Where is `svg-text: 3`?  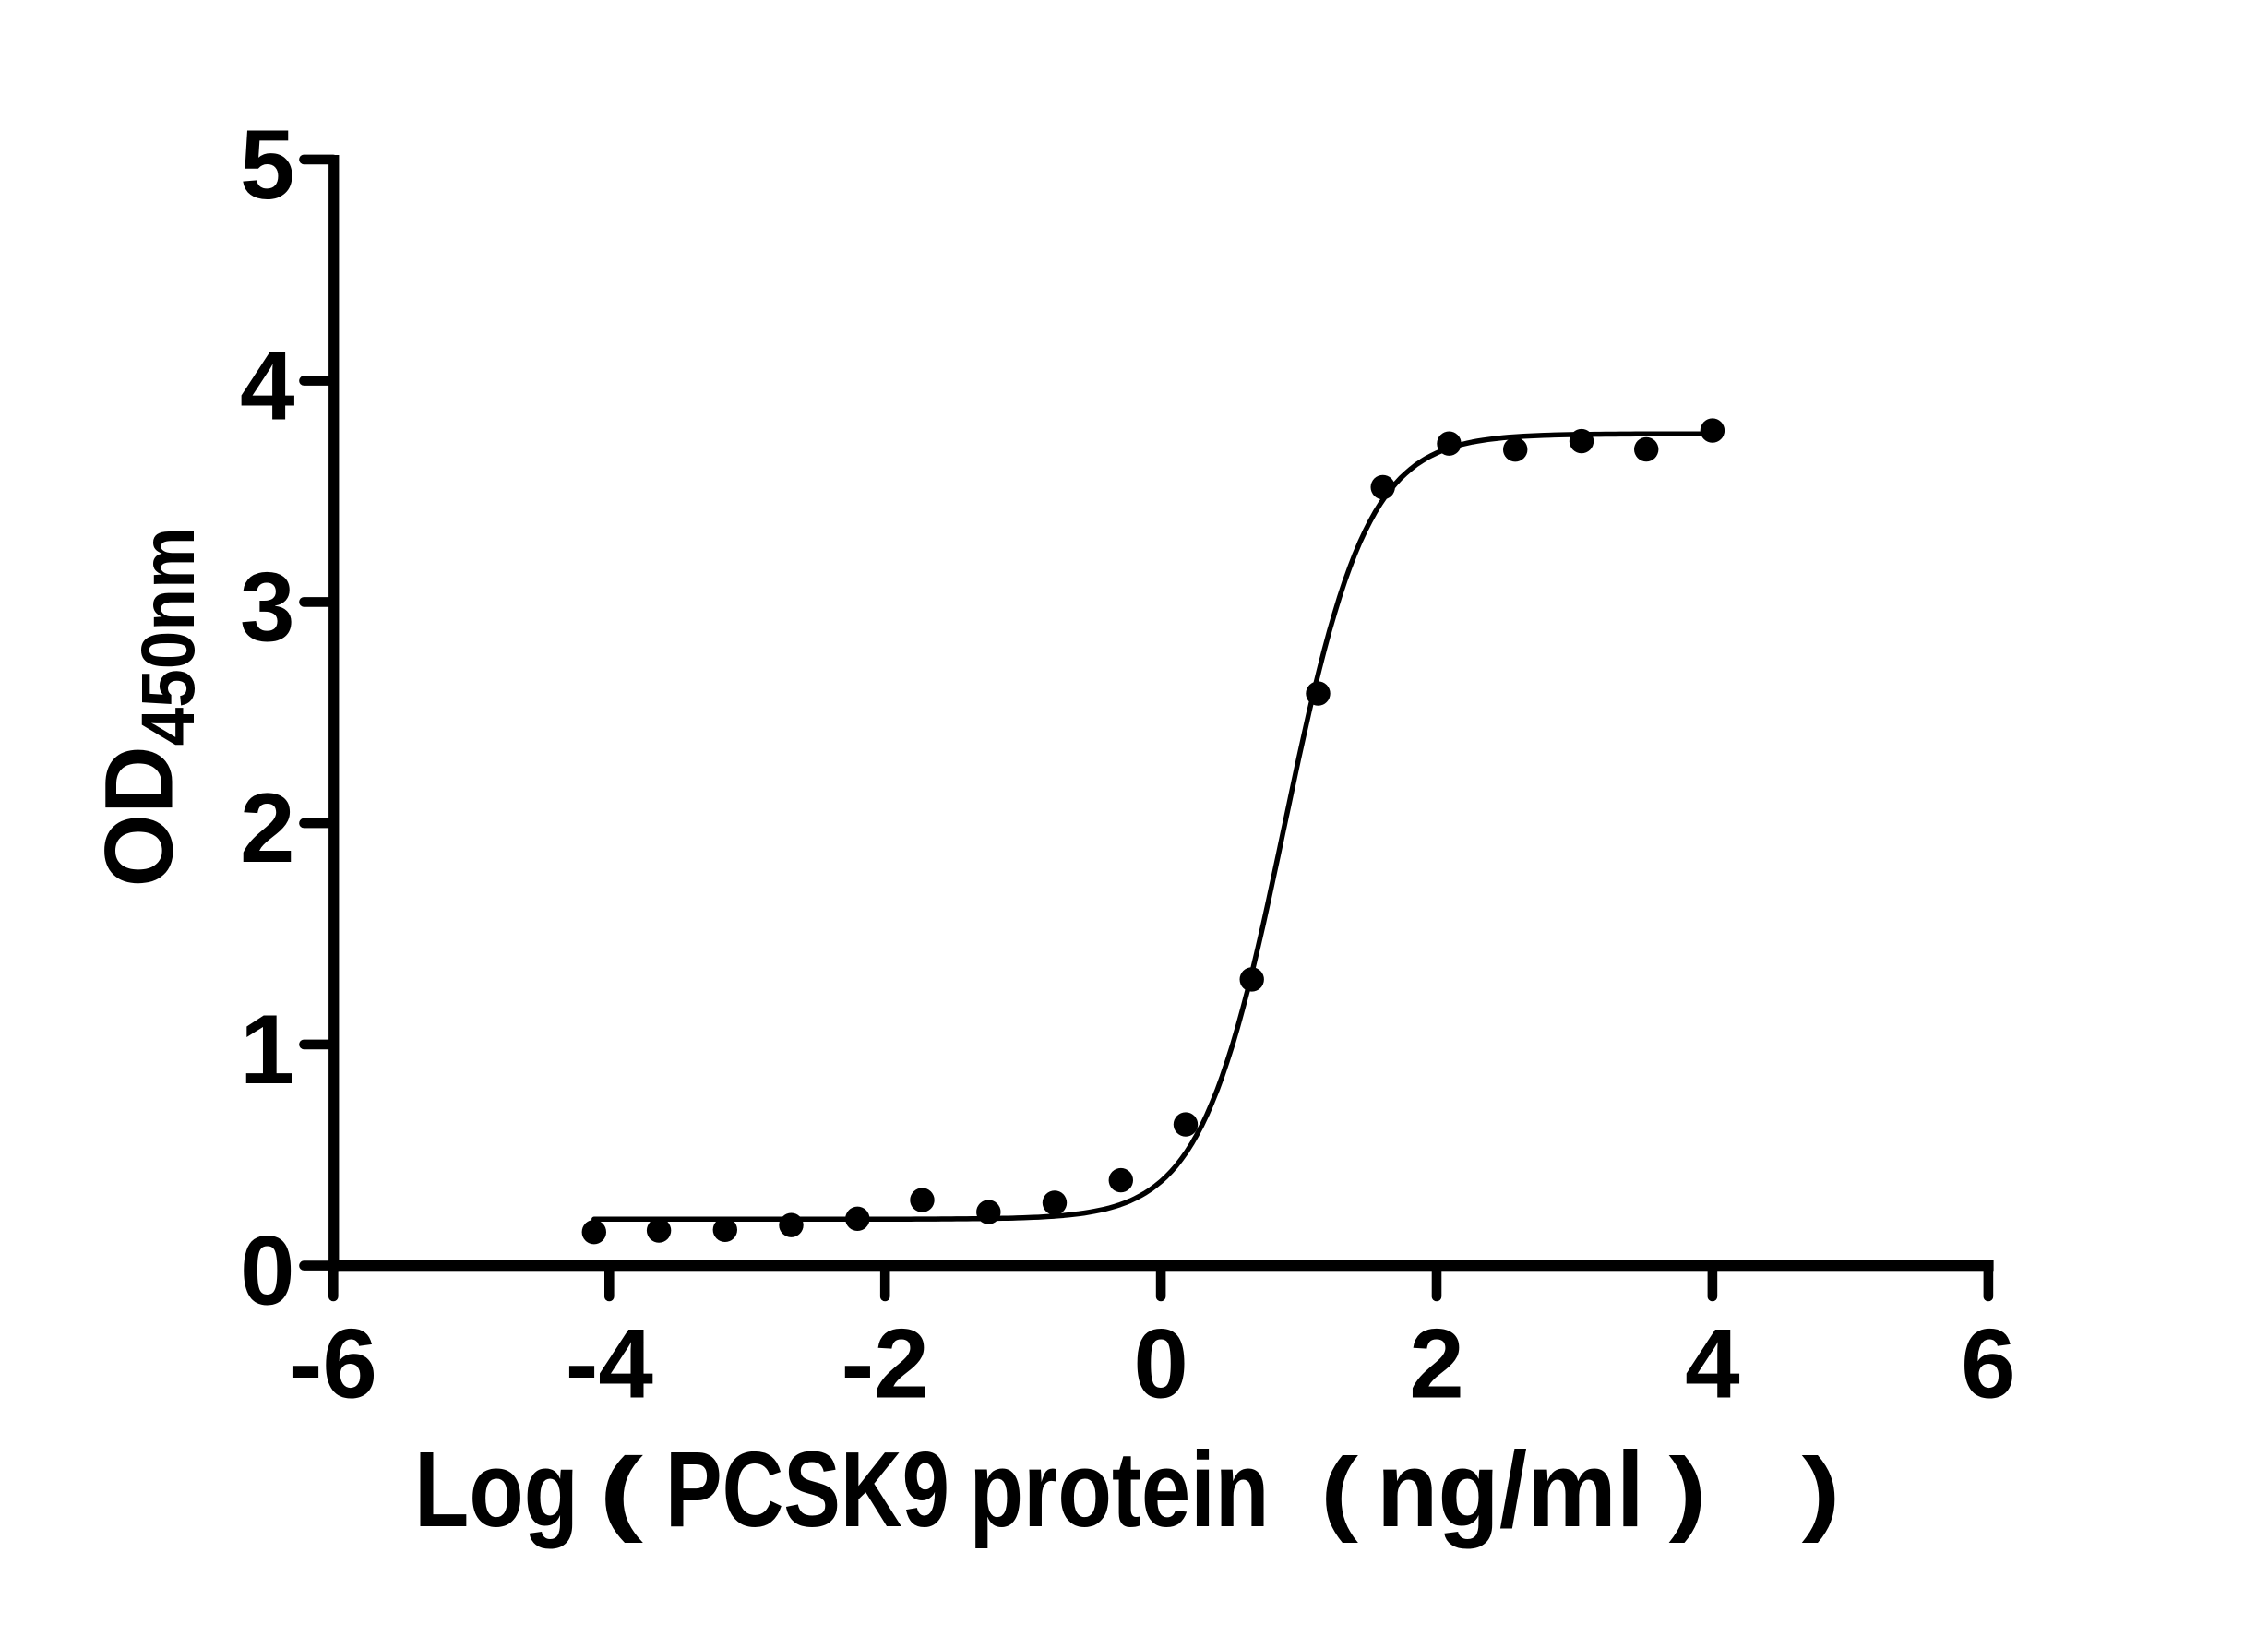 svg-text: 3 is located at coordinates (267, 606).